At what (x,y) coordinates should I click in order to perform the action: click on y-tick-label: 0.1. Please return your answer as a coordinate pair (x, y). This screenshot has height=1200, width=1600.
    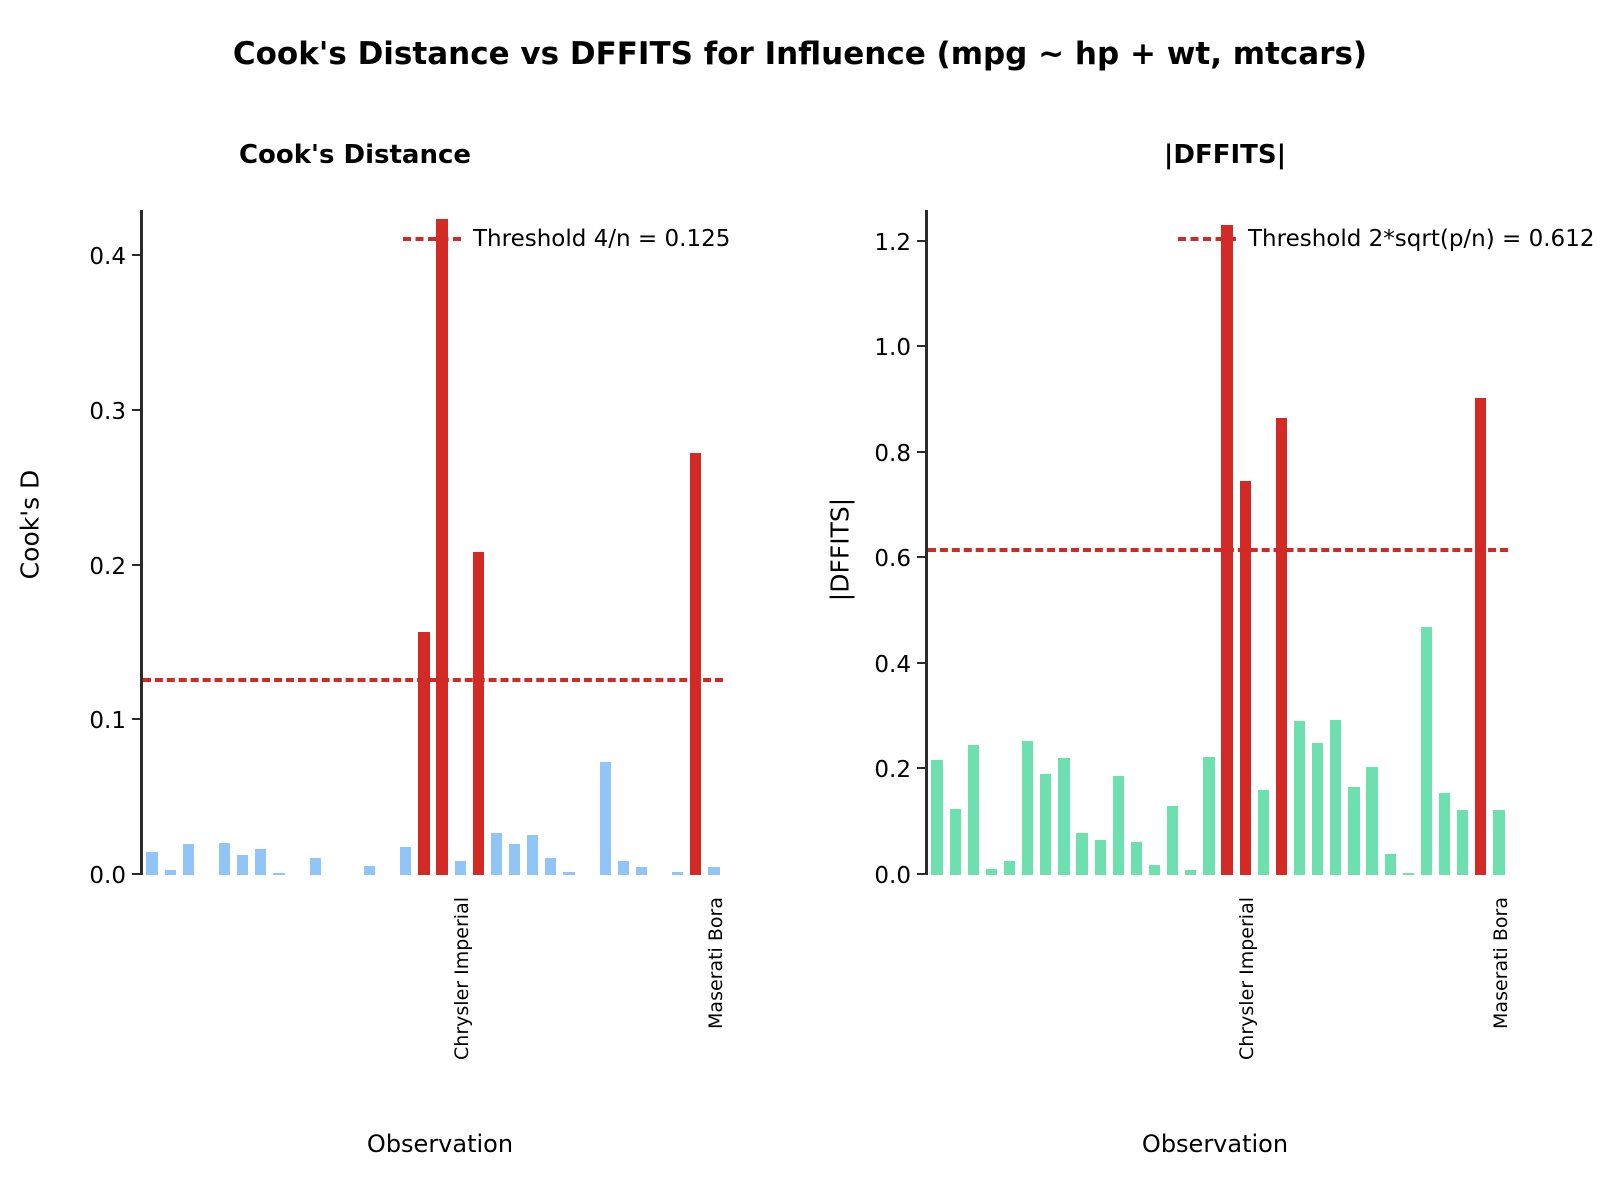
    Looking at the image, I should click on (107, 721).